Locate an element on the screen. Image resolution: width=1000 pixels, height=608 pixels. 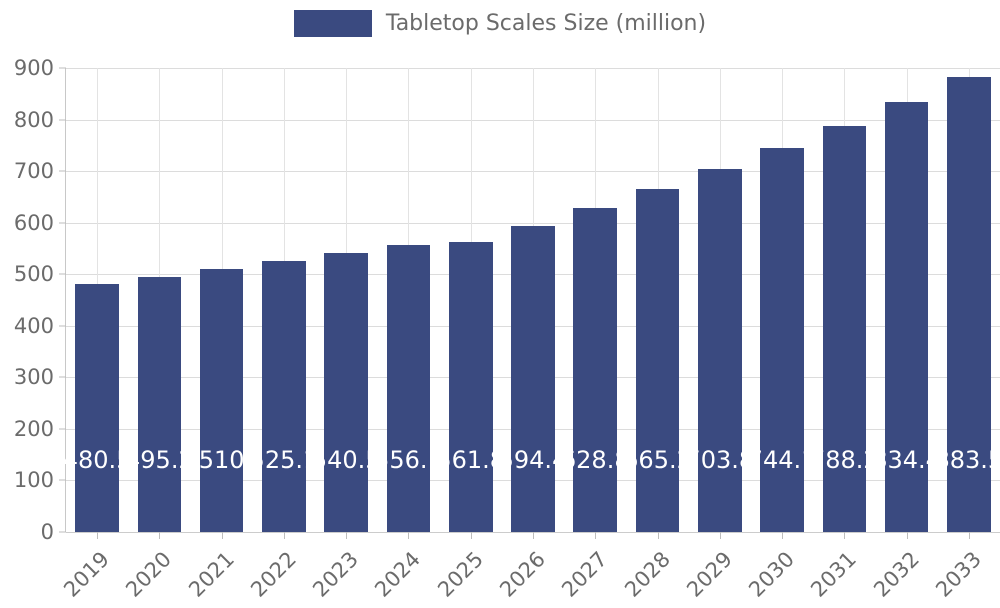
y-axis-tick-label: 300 is located at coordinates (33, 377).